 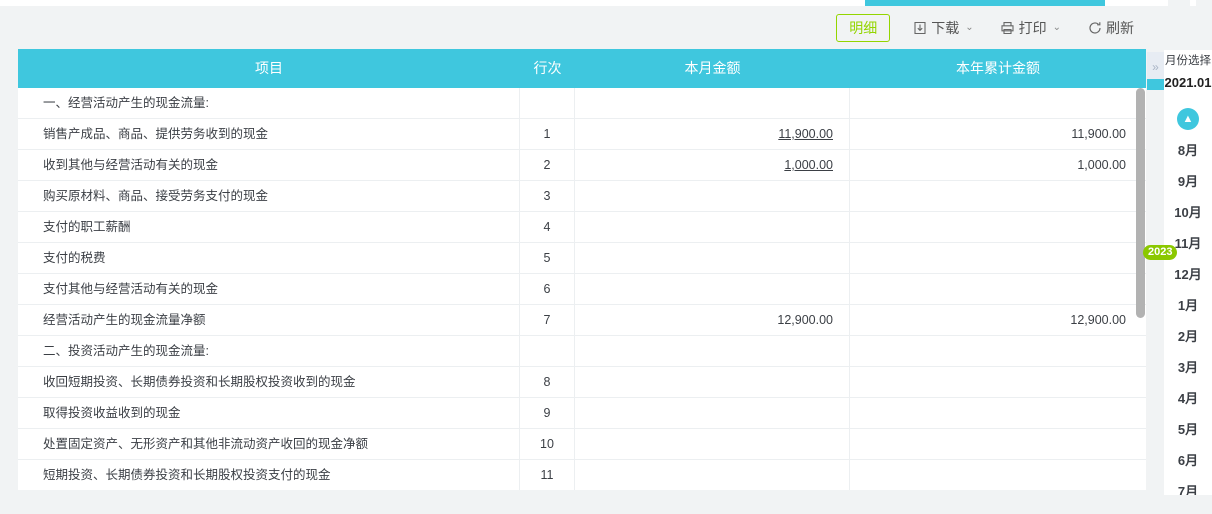 I want to click on cell-line-number: 1, so click(x=547, y=134).